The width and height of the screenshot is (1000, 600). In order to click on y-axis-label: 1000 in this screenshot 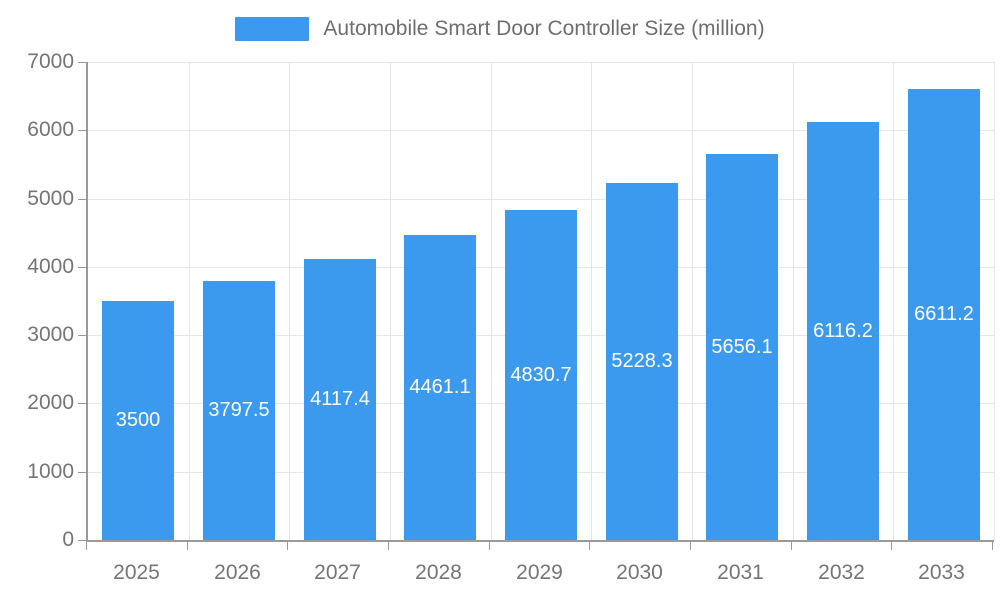, I will do `click(50, 471)`.